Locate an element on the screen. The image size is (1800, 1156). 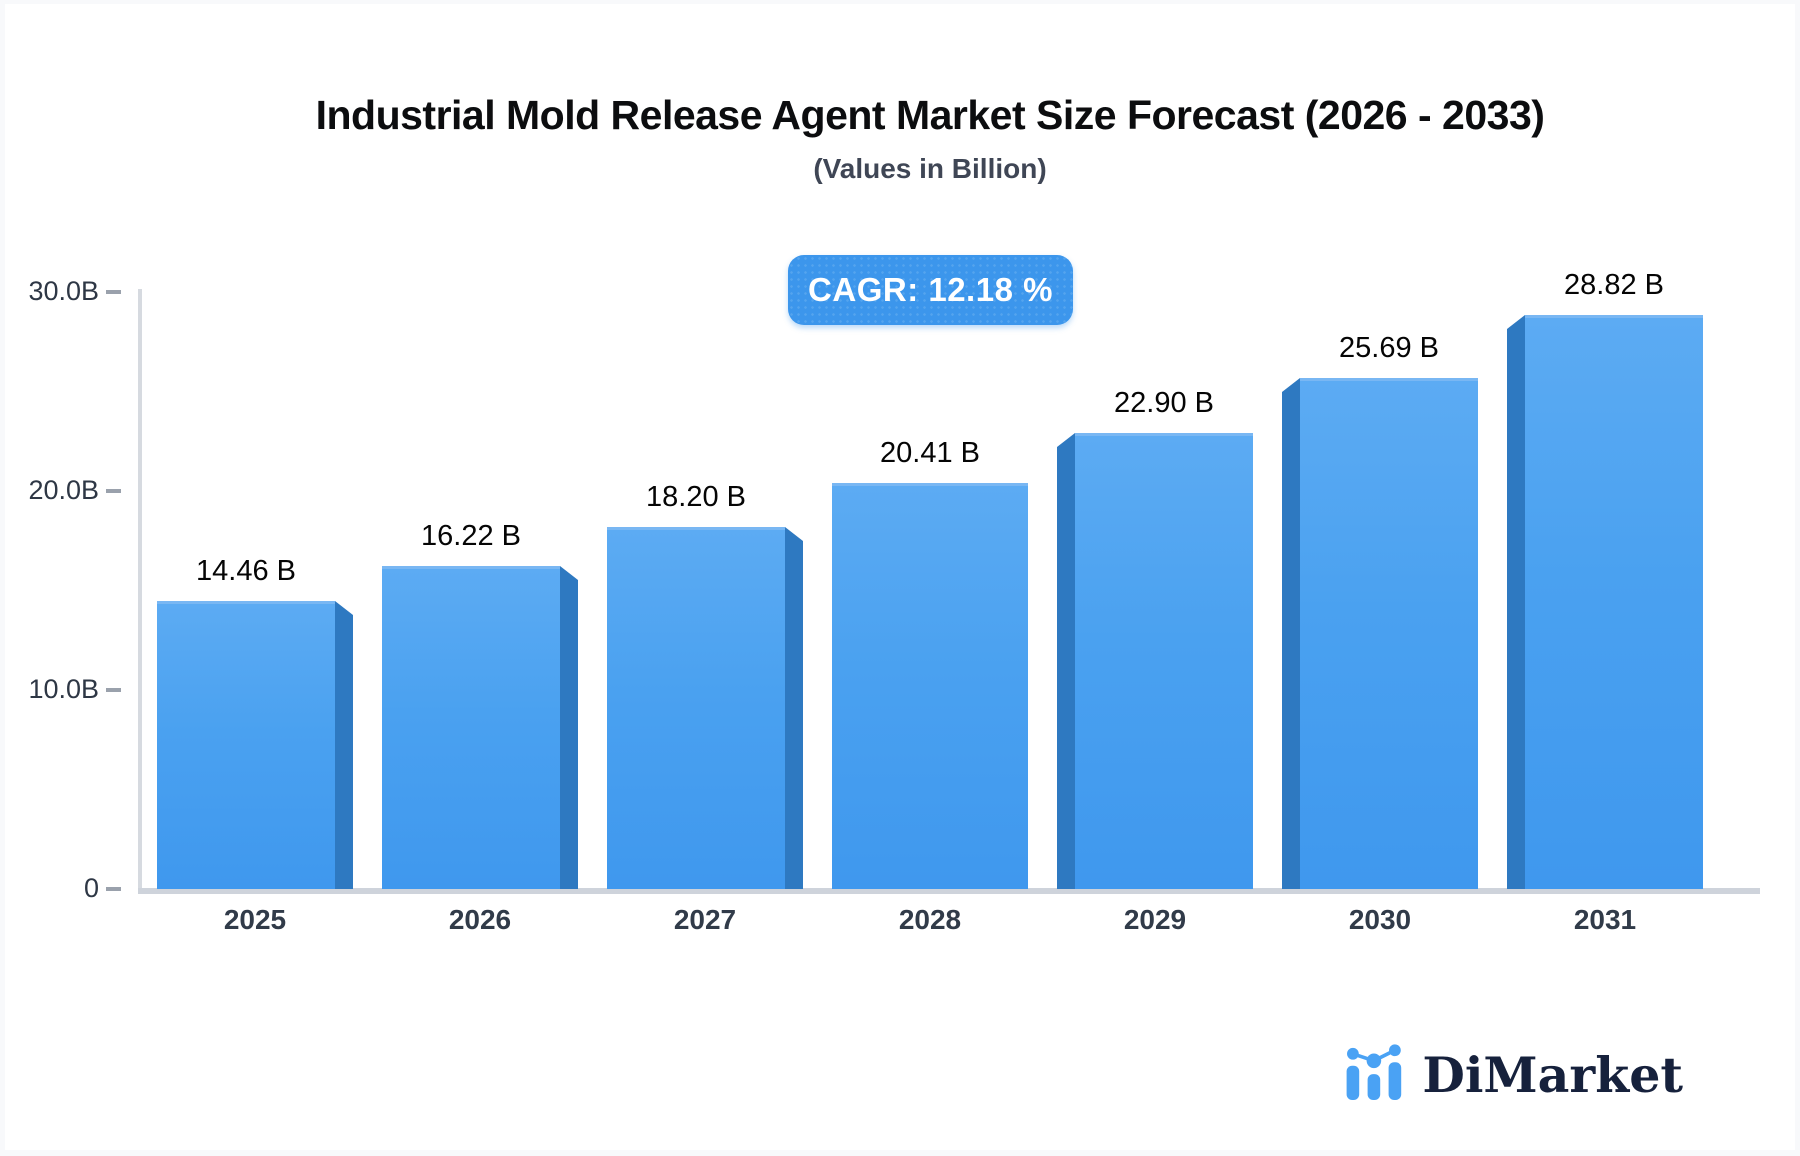
bar-value-label: 14.46 B is located at coordinates (246, 571).